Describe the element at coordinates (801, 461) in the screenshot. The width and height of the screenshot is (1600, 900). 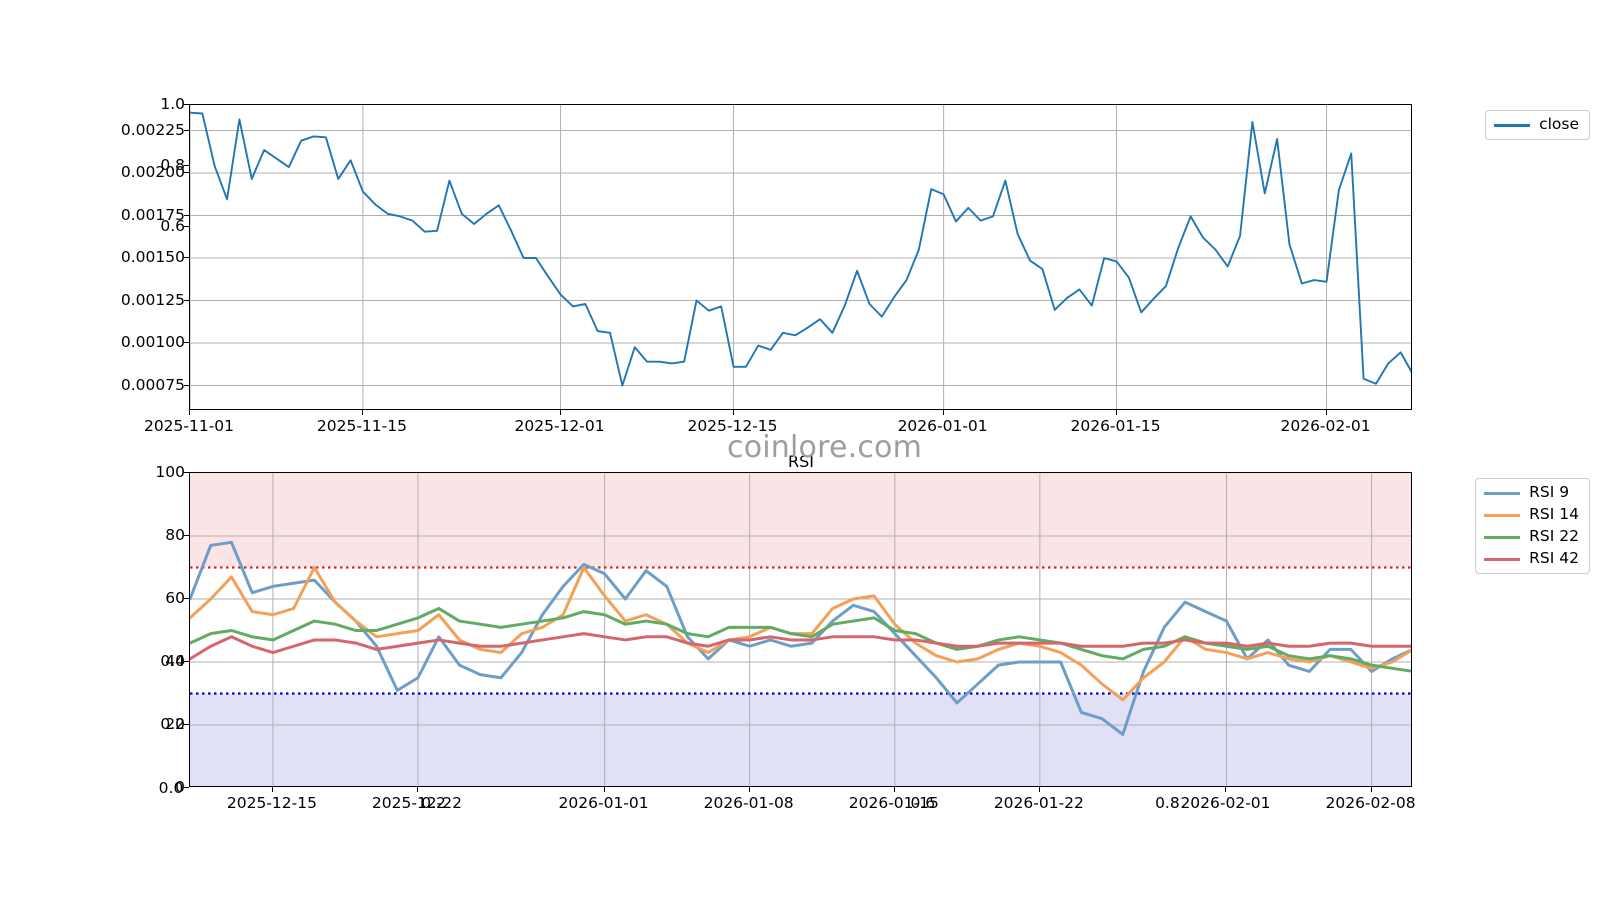
I see `rsi-panel-title: RSI` at that location.